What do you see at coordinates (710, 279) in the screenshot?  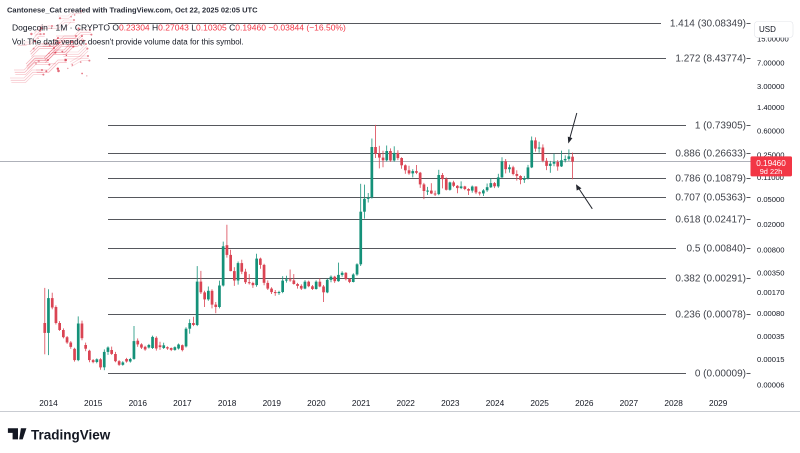 I see `svg-text: 0.382 (0.00291)` at bounding box center [710, 279].